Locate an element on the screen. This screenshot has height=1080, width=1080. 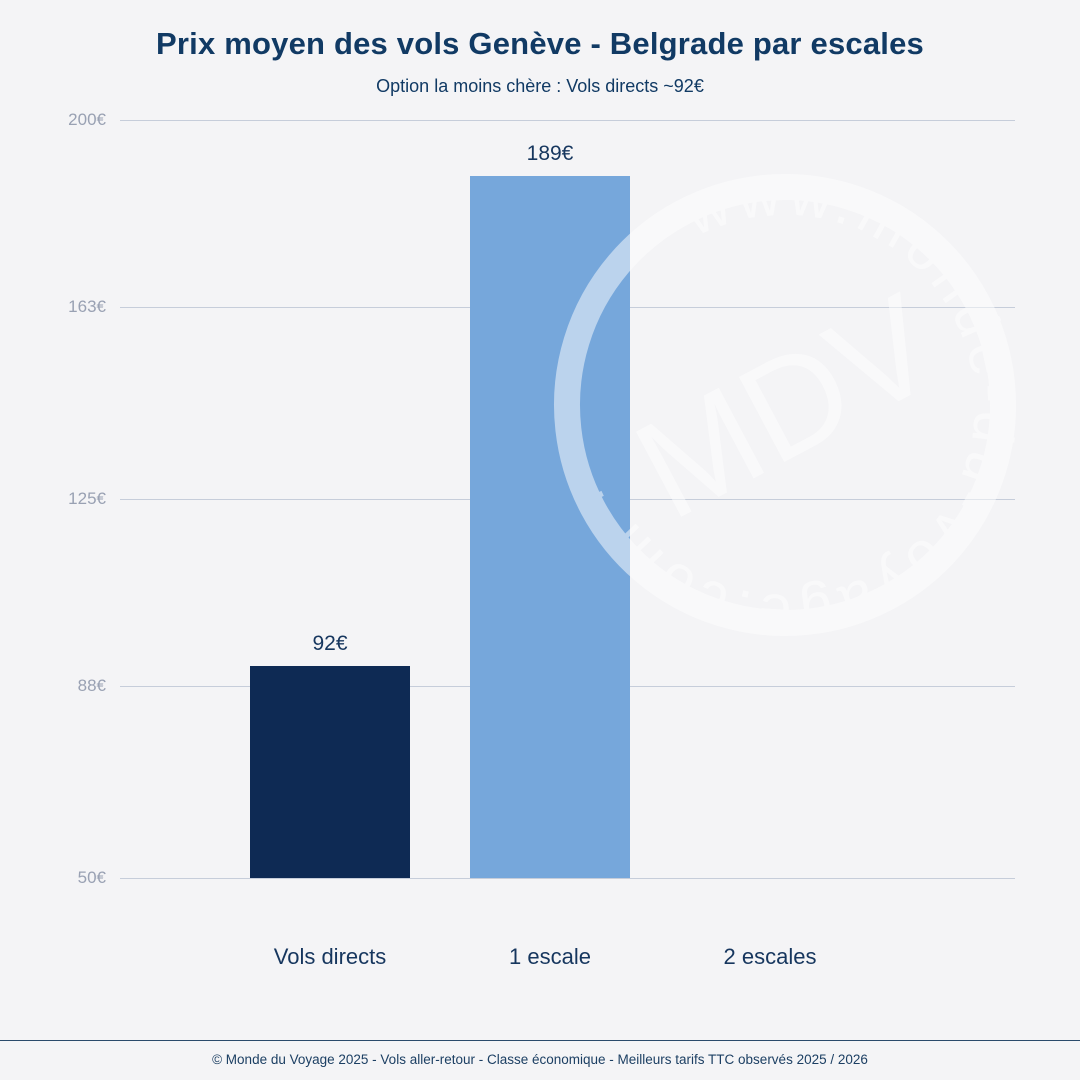
x-label-2-escales: 2 escales is located at coordinates (770, 956).